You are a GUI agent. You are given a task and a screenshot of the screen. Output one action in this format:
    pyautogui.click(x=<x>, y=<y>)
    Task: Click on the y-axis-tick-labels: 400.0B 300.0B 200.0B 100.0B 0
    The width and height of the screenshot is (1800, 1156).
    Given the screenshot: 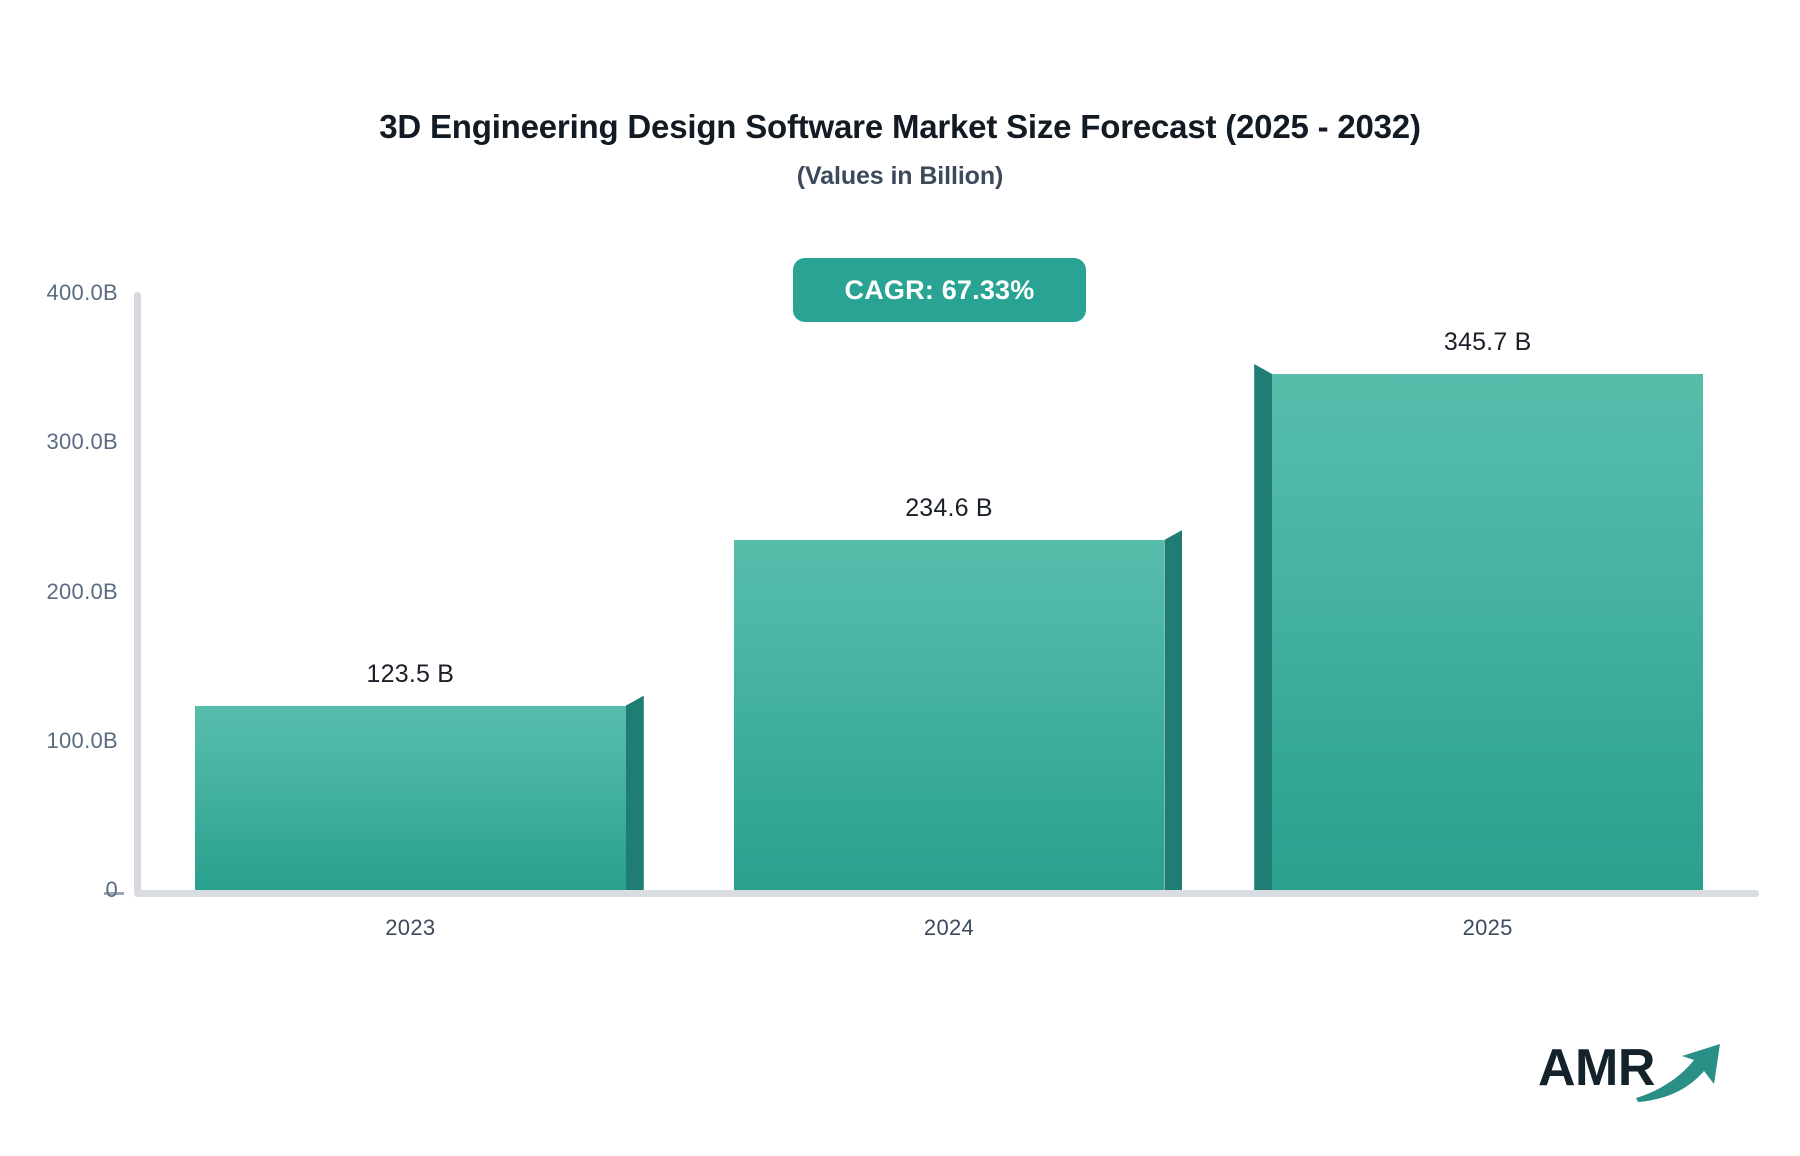 What is the action you would take?
    pyautogui.click(x=59, y=578)
    